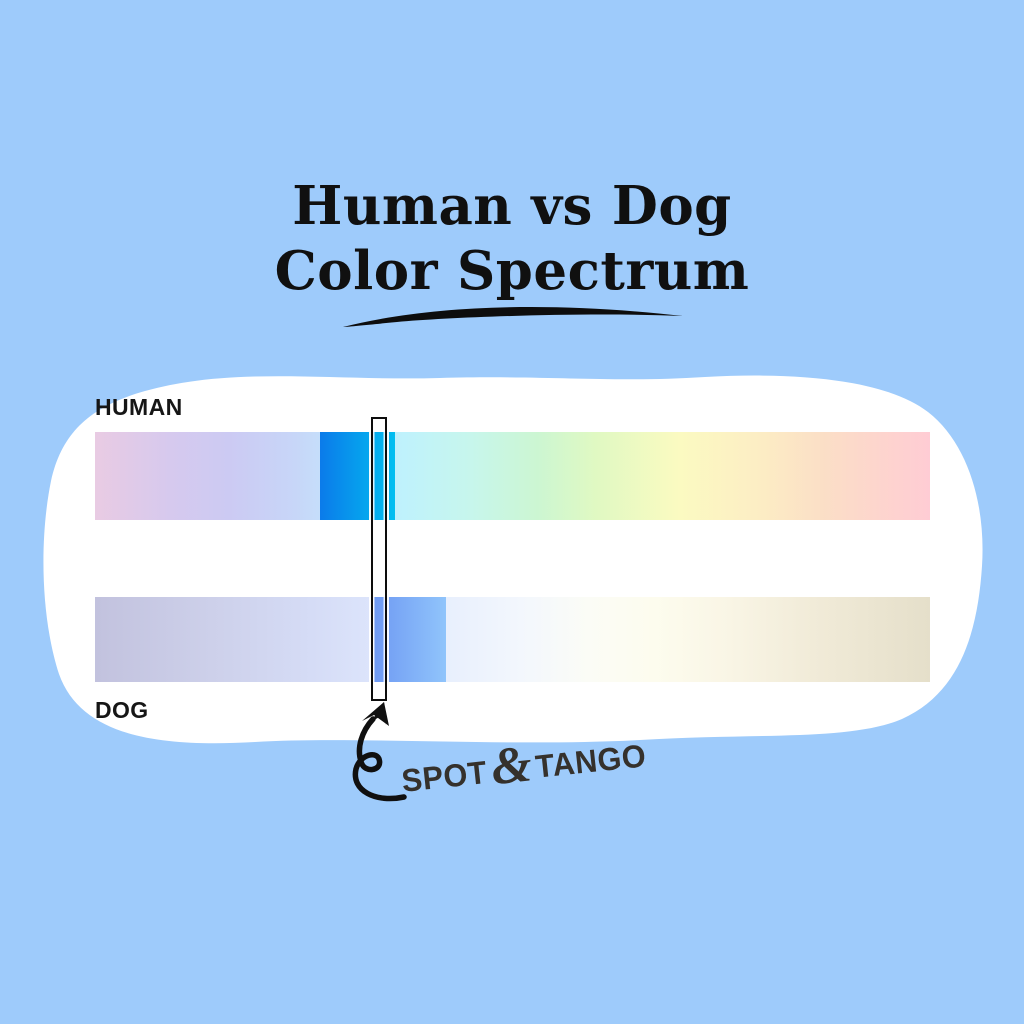  Describe the element at coordinates (513, 317) in the screenshot. I see `title-underline-swoosh` at that location.